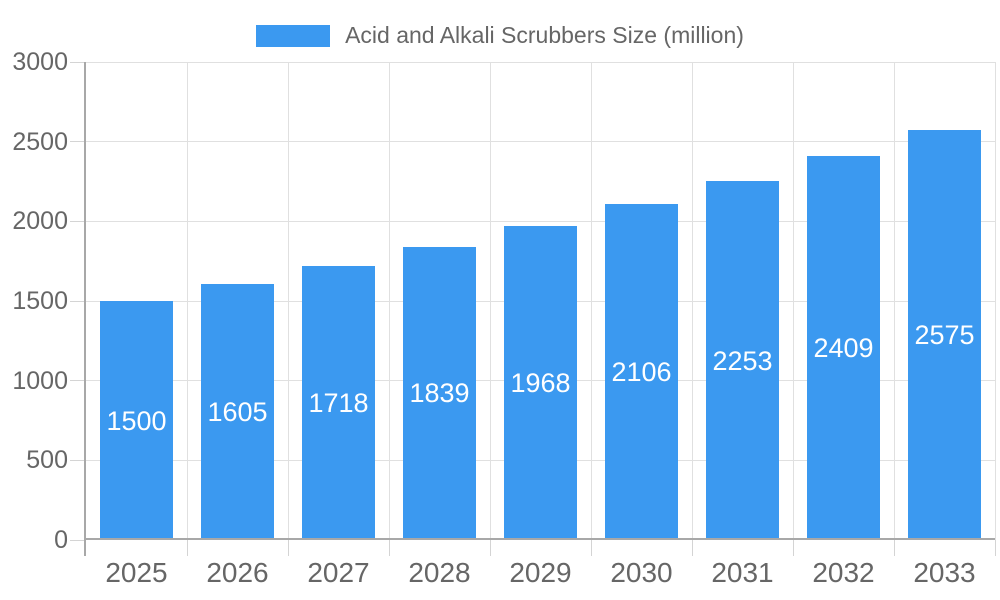  Describe the element at coordinates (439, 572) in the screenshot. I see `x-tick-label: 2028` at that location.